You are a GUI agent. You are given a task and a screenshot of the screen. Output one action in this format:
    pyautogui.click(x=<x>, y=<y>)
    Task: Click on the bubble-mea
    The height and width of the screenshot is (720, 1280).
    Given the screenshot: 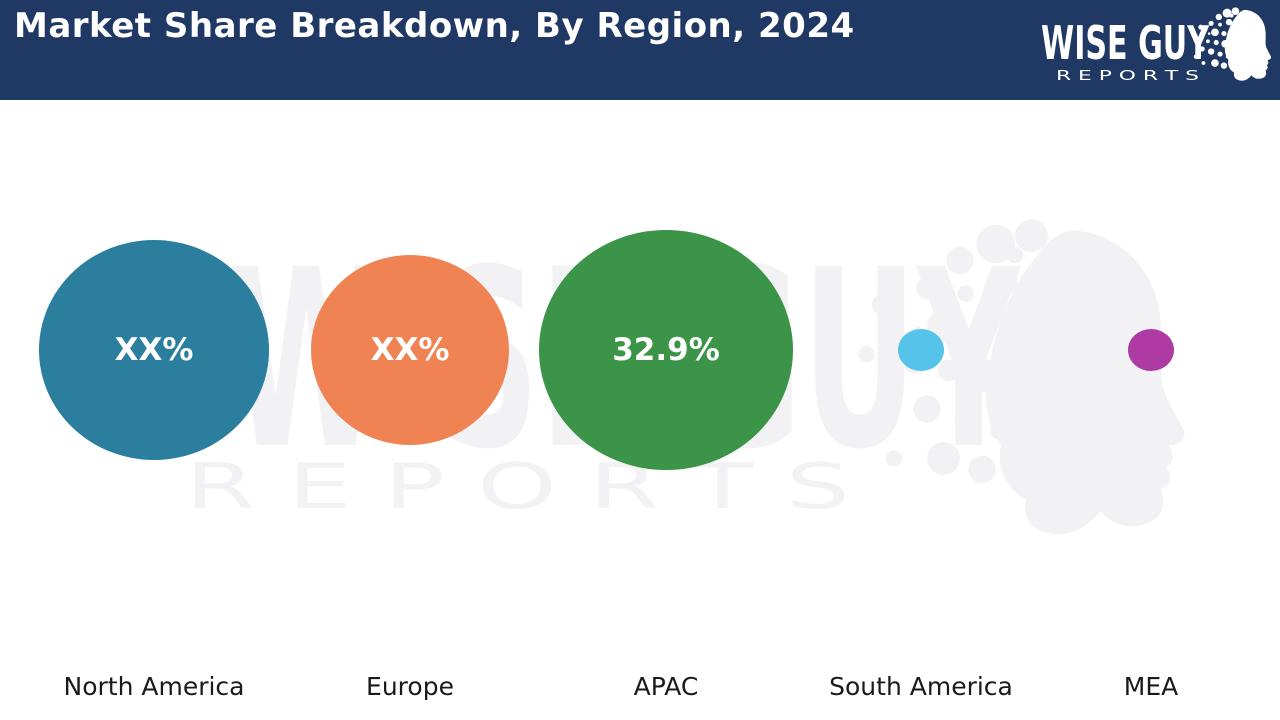 What is the action you would take?
    pyautogui.click(x=1151, y=350)
    